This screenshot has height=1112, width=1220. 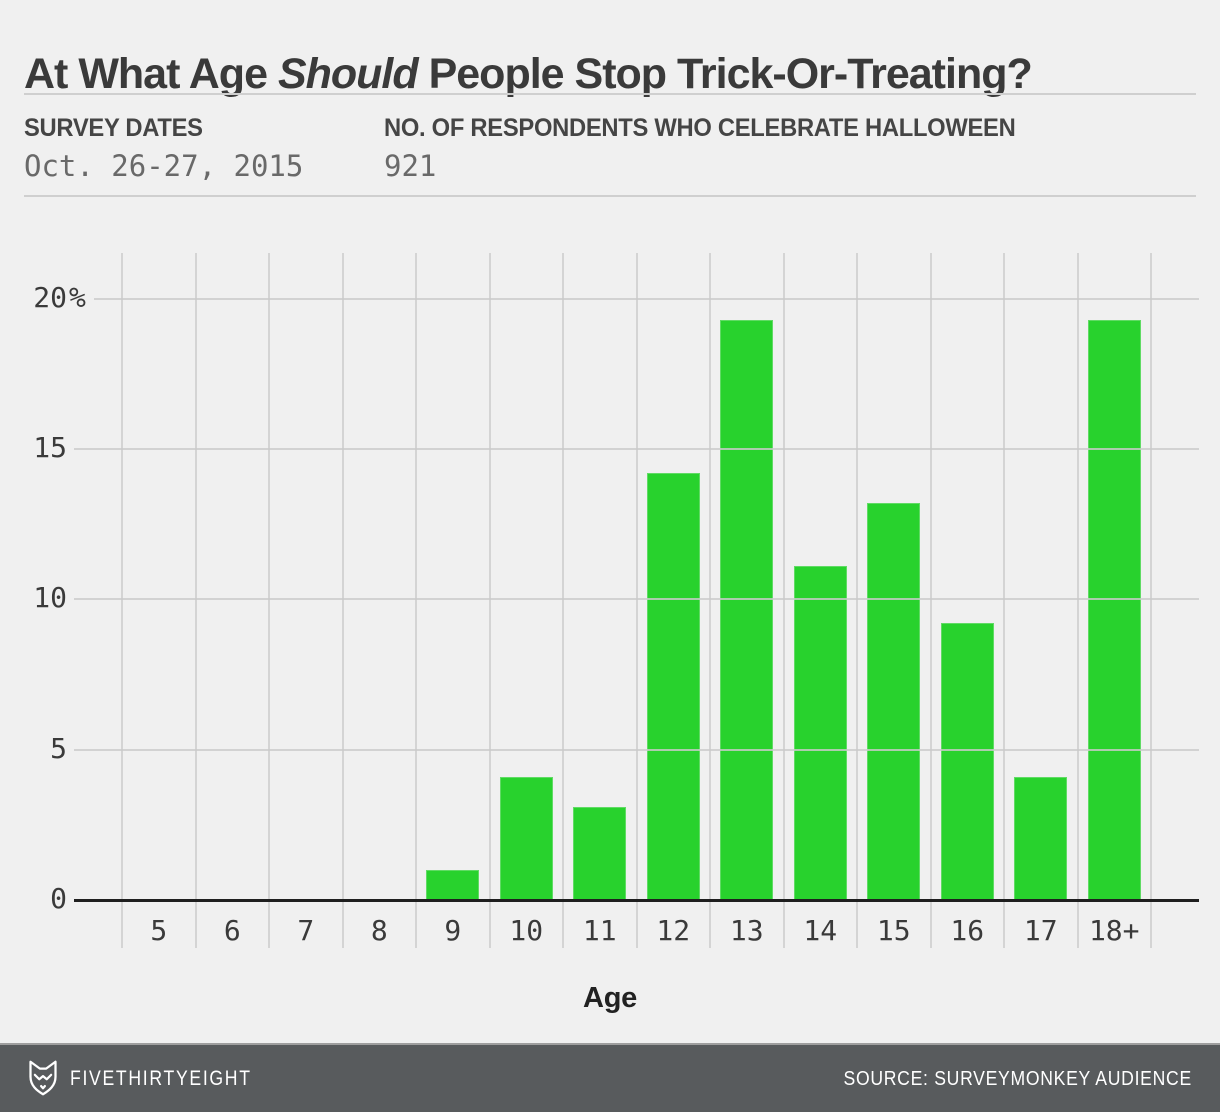 I want to click on x-axis-baseline, so click(x=636, y=900).